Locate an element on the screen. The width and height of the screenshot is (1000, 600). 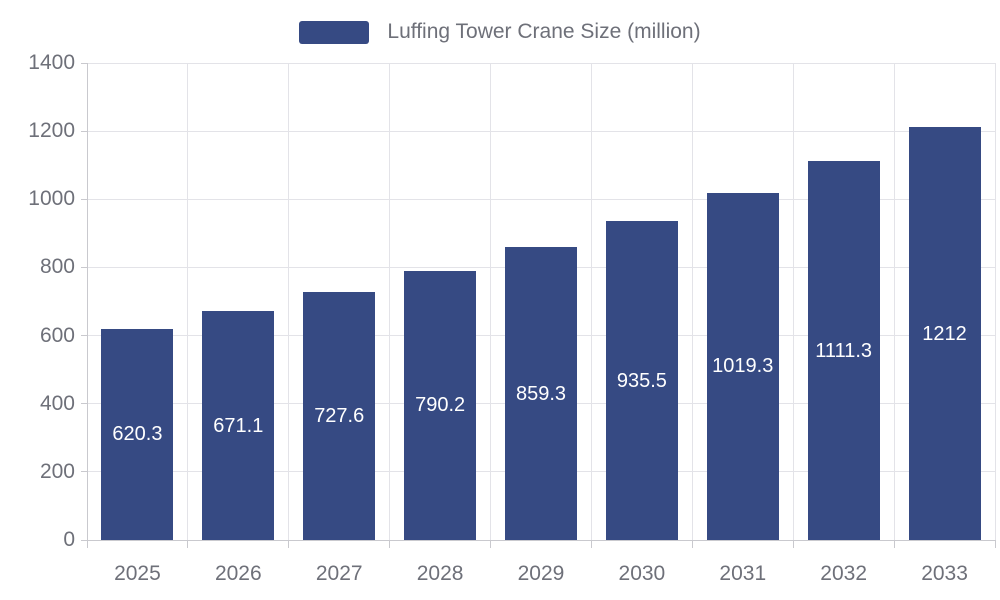
legend-swatch-icon is located at coordinates (334, 32).